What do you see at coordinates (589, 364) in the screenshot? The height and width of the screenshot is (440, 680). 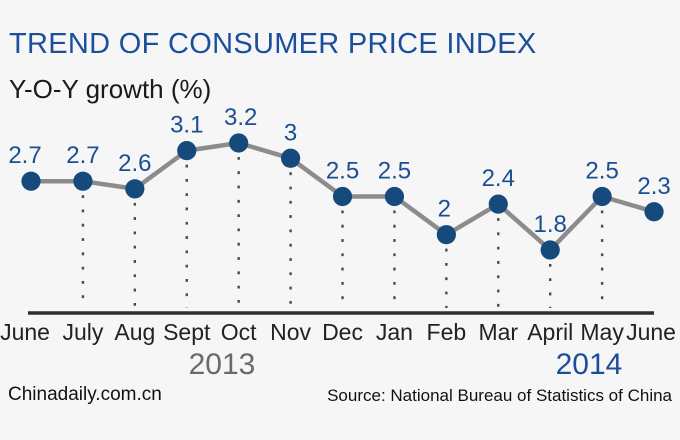 I see `year-label-2014: 2014` at bounding box center [589, 364].